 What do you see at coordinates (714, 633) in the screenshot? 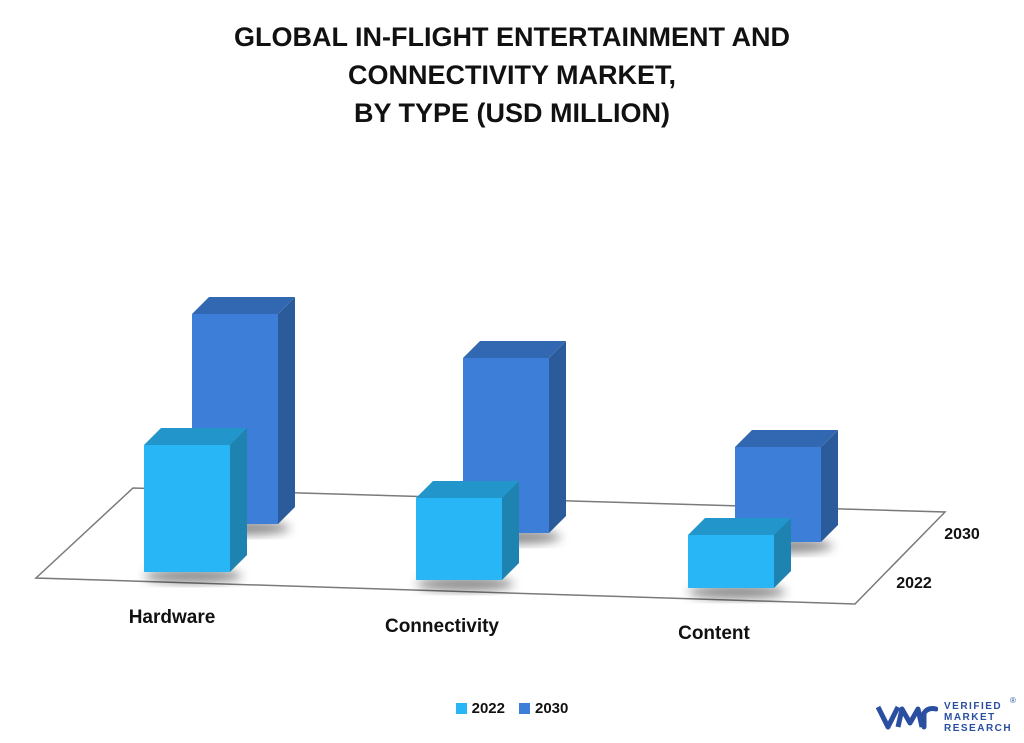
I see `category-label-content: Content` at bounding box center [714, 633].